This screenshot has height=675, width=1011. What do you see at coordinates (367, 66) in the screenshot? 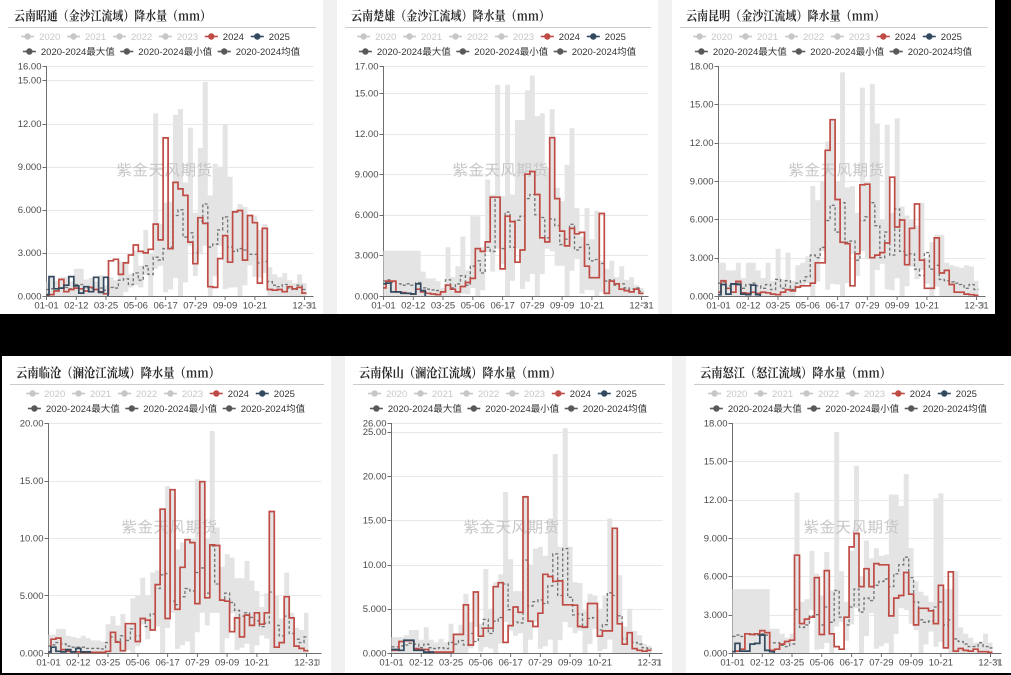
I see `svg-text: 17.00` at bounding box center [367, 66].